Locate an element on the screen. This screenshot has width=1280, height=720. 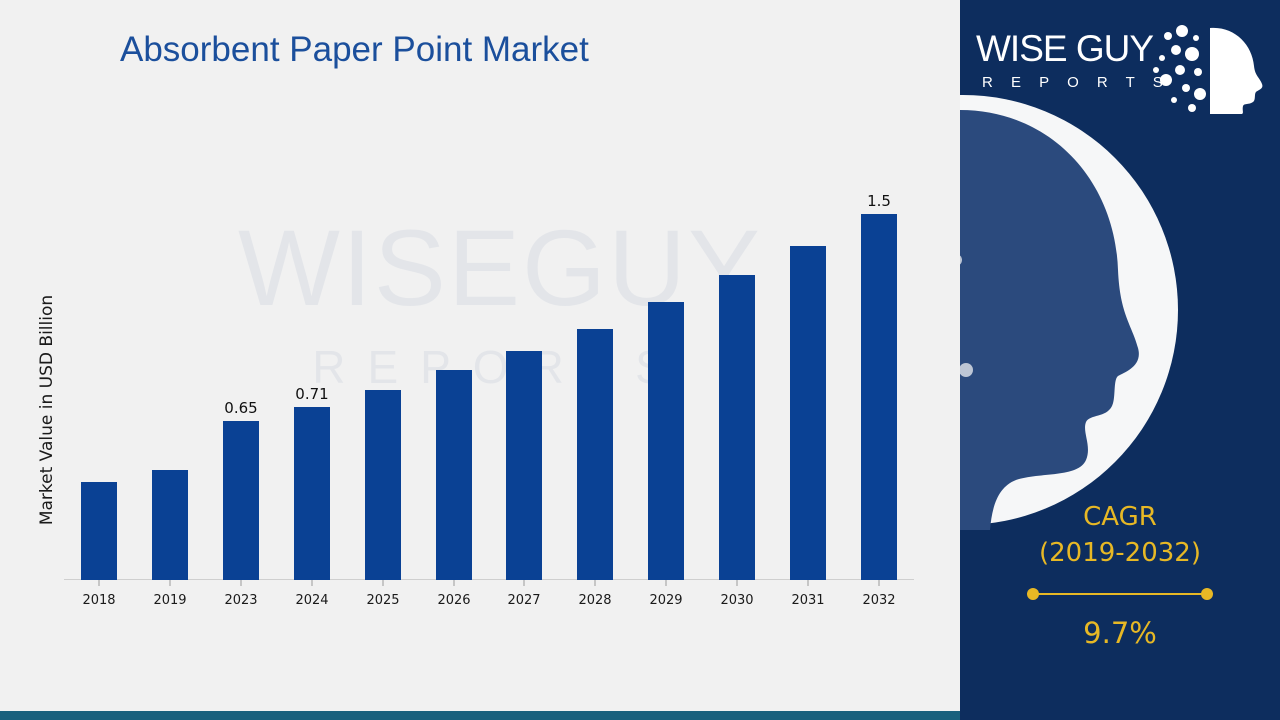
logo-head-profile-icon is located at coordinates (1208, 69).